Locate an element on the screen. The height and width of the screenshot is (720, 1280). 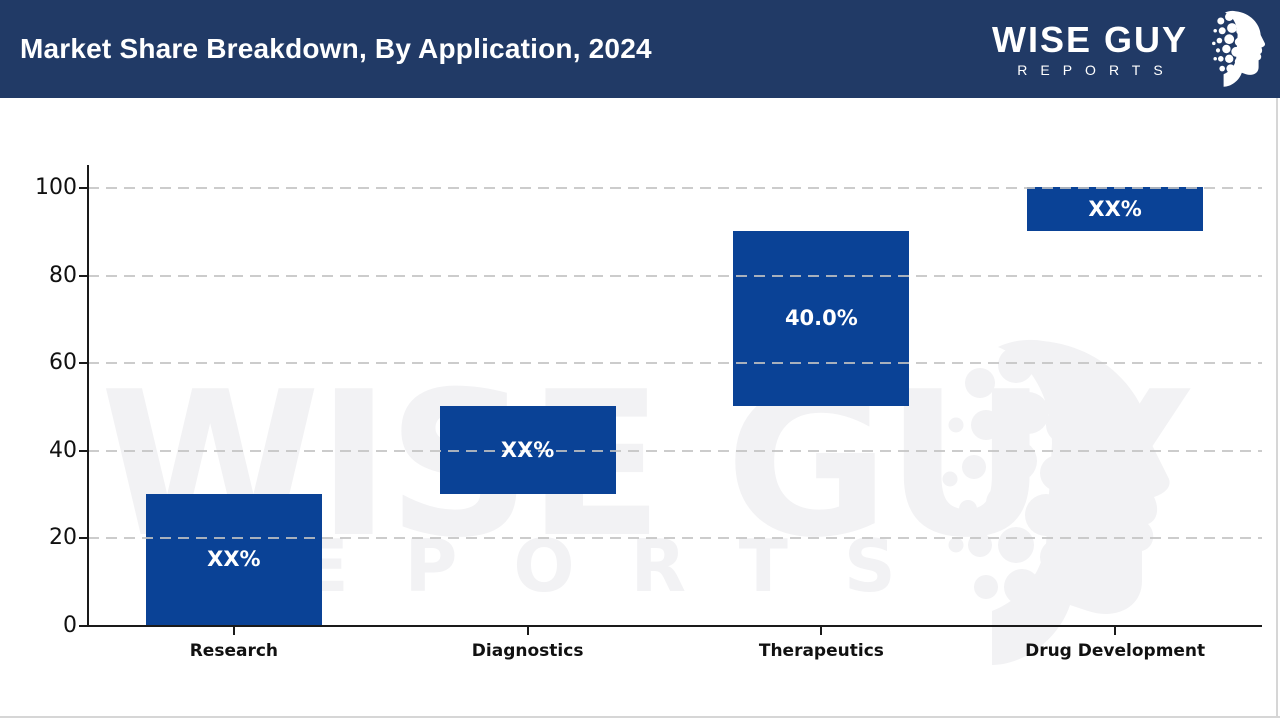
wise-guy-face-icon is located at coordinates (1239, 48).